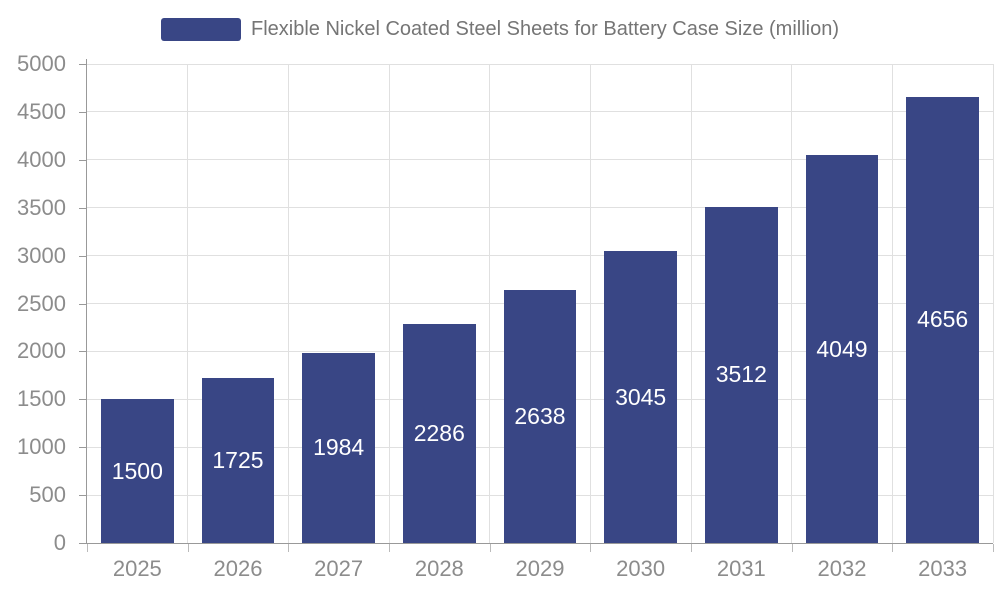 This screenshot has width=1000, height=600. What do you see at coordinates (238, 568) in the screenshot?
I see `x-axis-tick-label: 2026` at bounding box center [238, 568].